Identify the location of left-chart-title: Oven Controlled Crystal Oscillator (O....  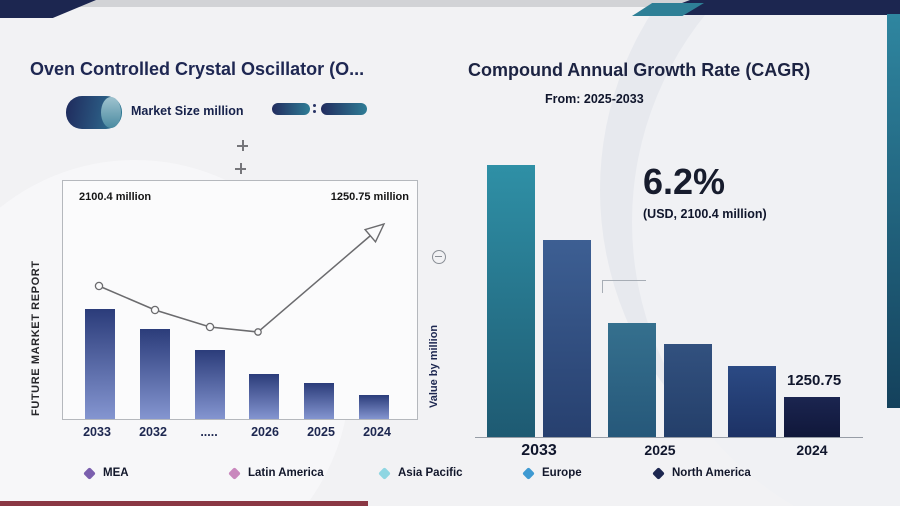
(197, 69).